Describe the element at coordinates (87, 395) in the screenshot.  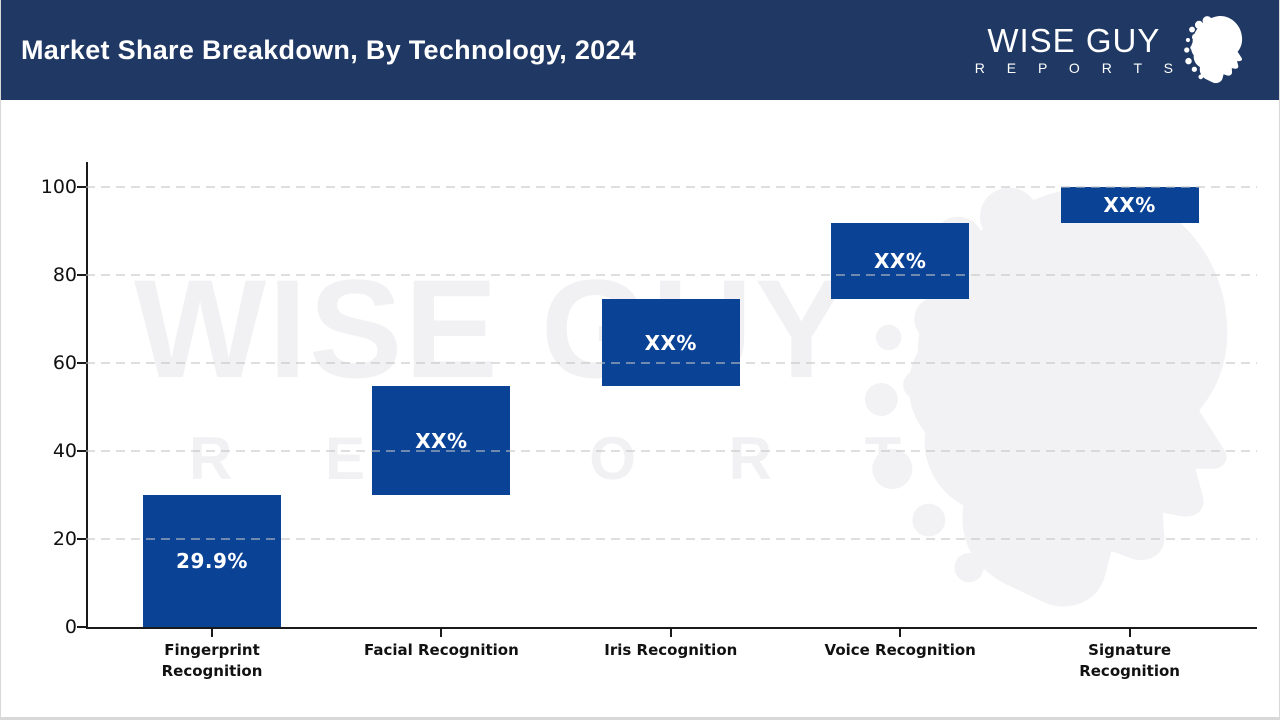
I see `y-axis-line` at that location.